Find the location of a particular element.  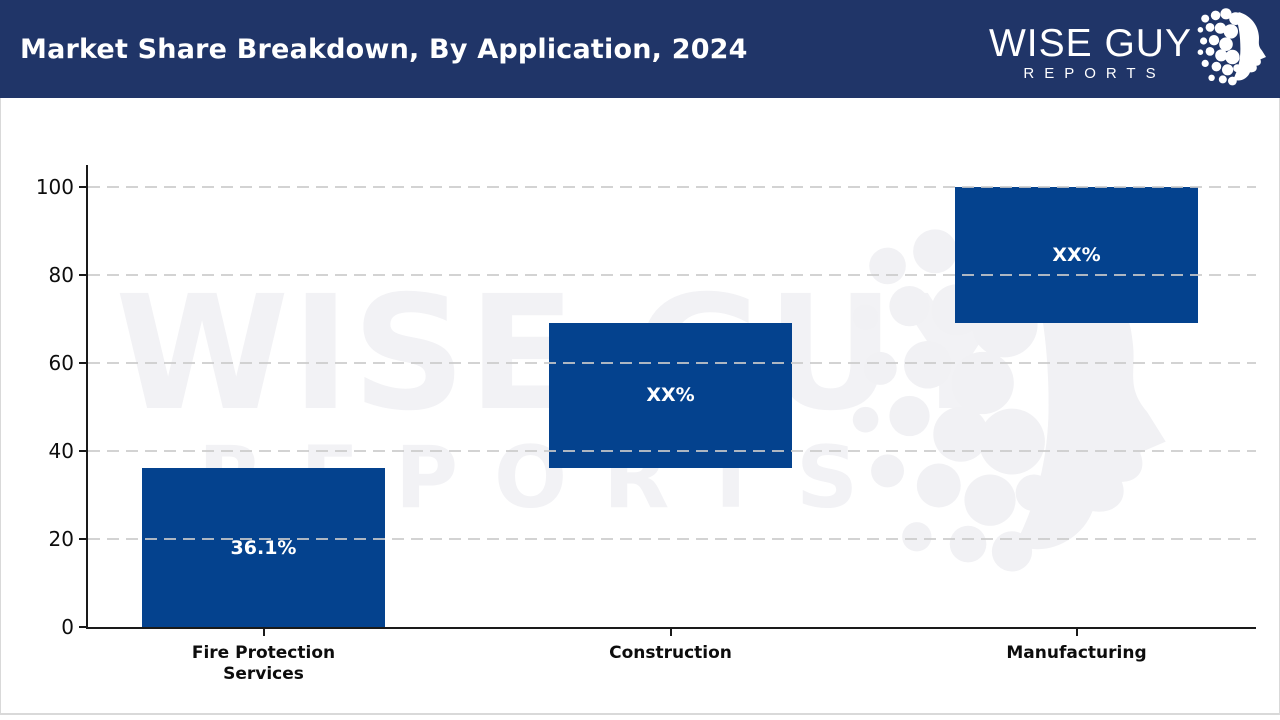

x-category-label: Fire Protection Services is located at coordinates (263, 664).